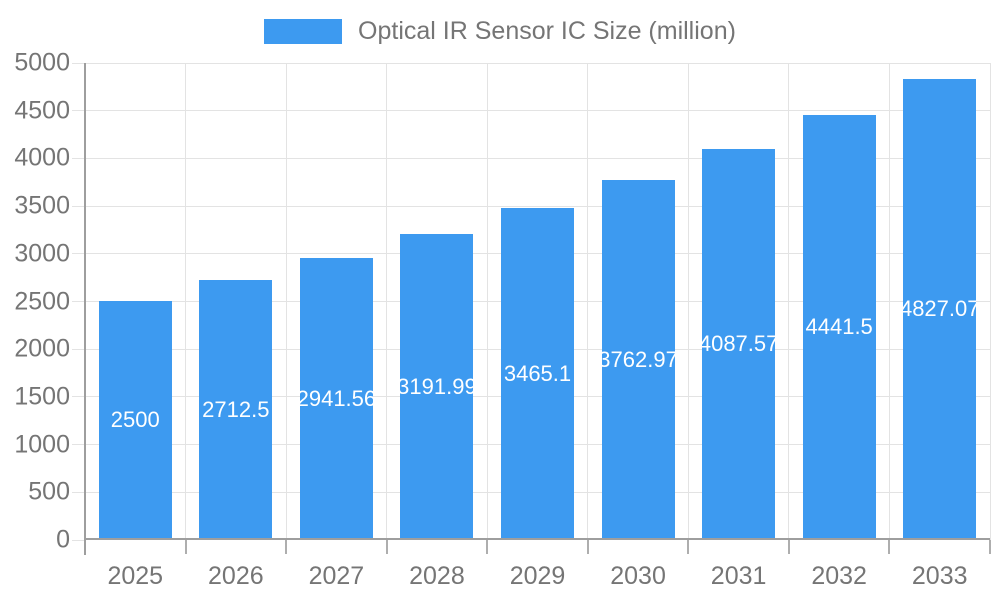 The image size is (1000, 600). I want to click on bar-value-label: 3762.97, so click(638, 359).